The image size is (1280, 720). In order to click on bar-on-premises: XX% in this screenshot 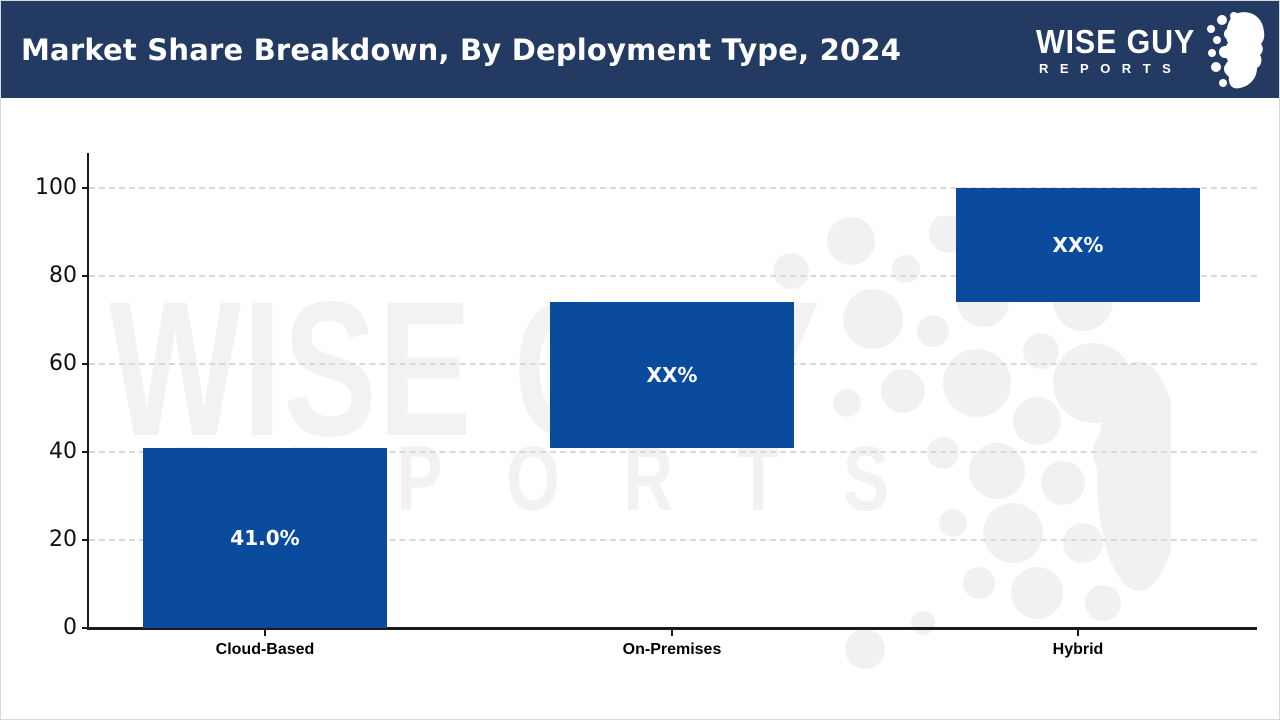, I will do `click(672, 375)`.